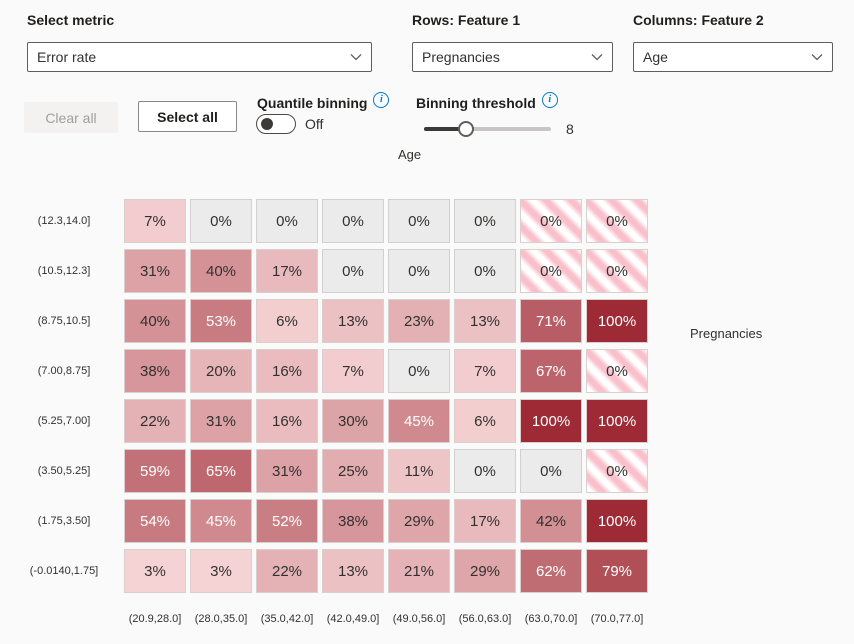 The image size is (854, 644). I want to click on heatmap-cell: 25%, so click(353, 471).